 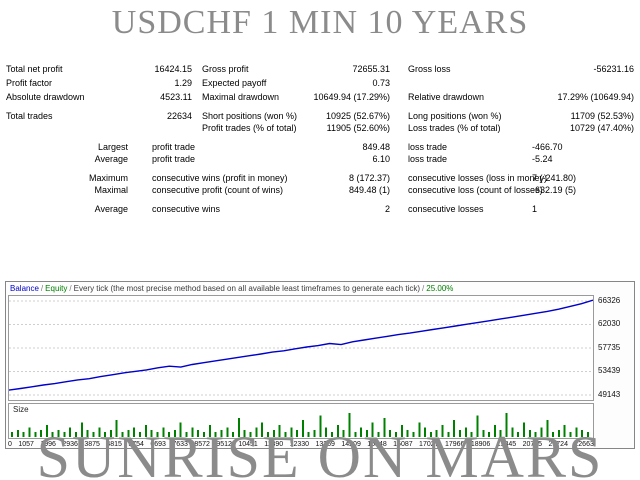 I want to click on y-axis-tick: 66326, so click(x=609, y=300).